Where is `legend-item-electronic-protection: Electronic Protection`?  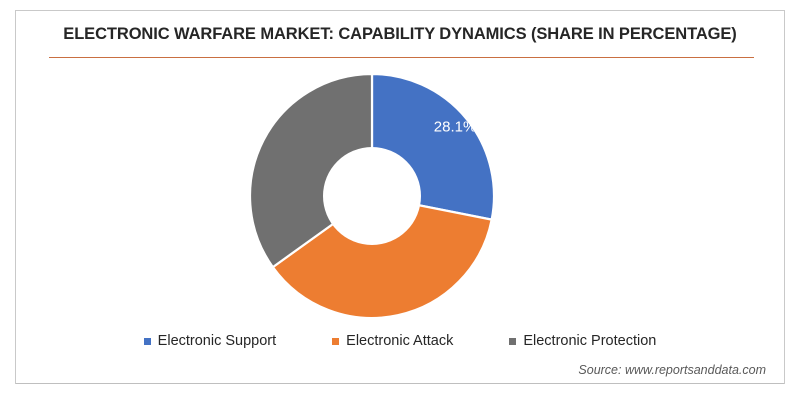 legend-item-electronic-protection: Electronic Protection is located at coordinates (582, 341).